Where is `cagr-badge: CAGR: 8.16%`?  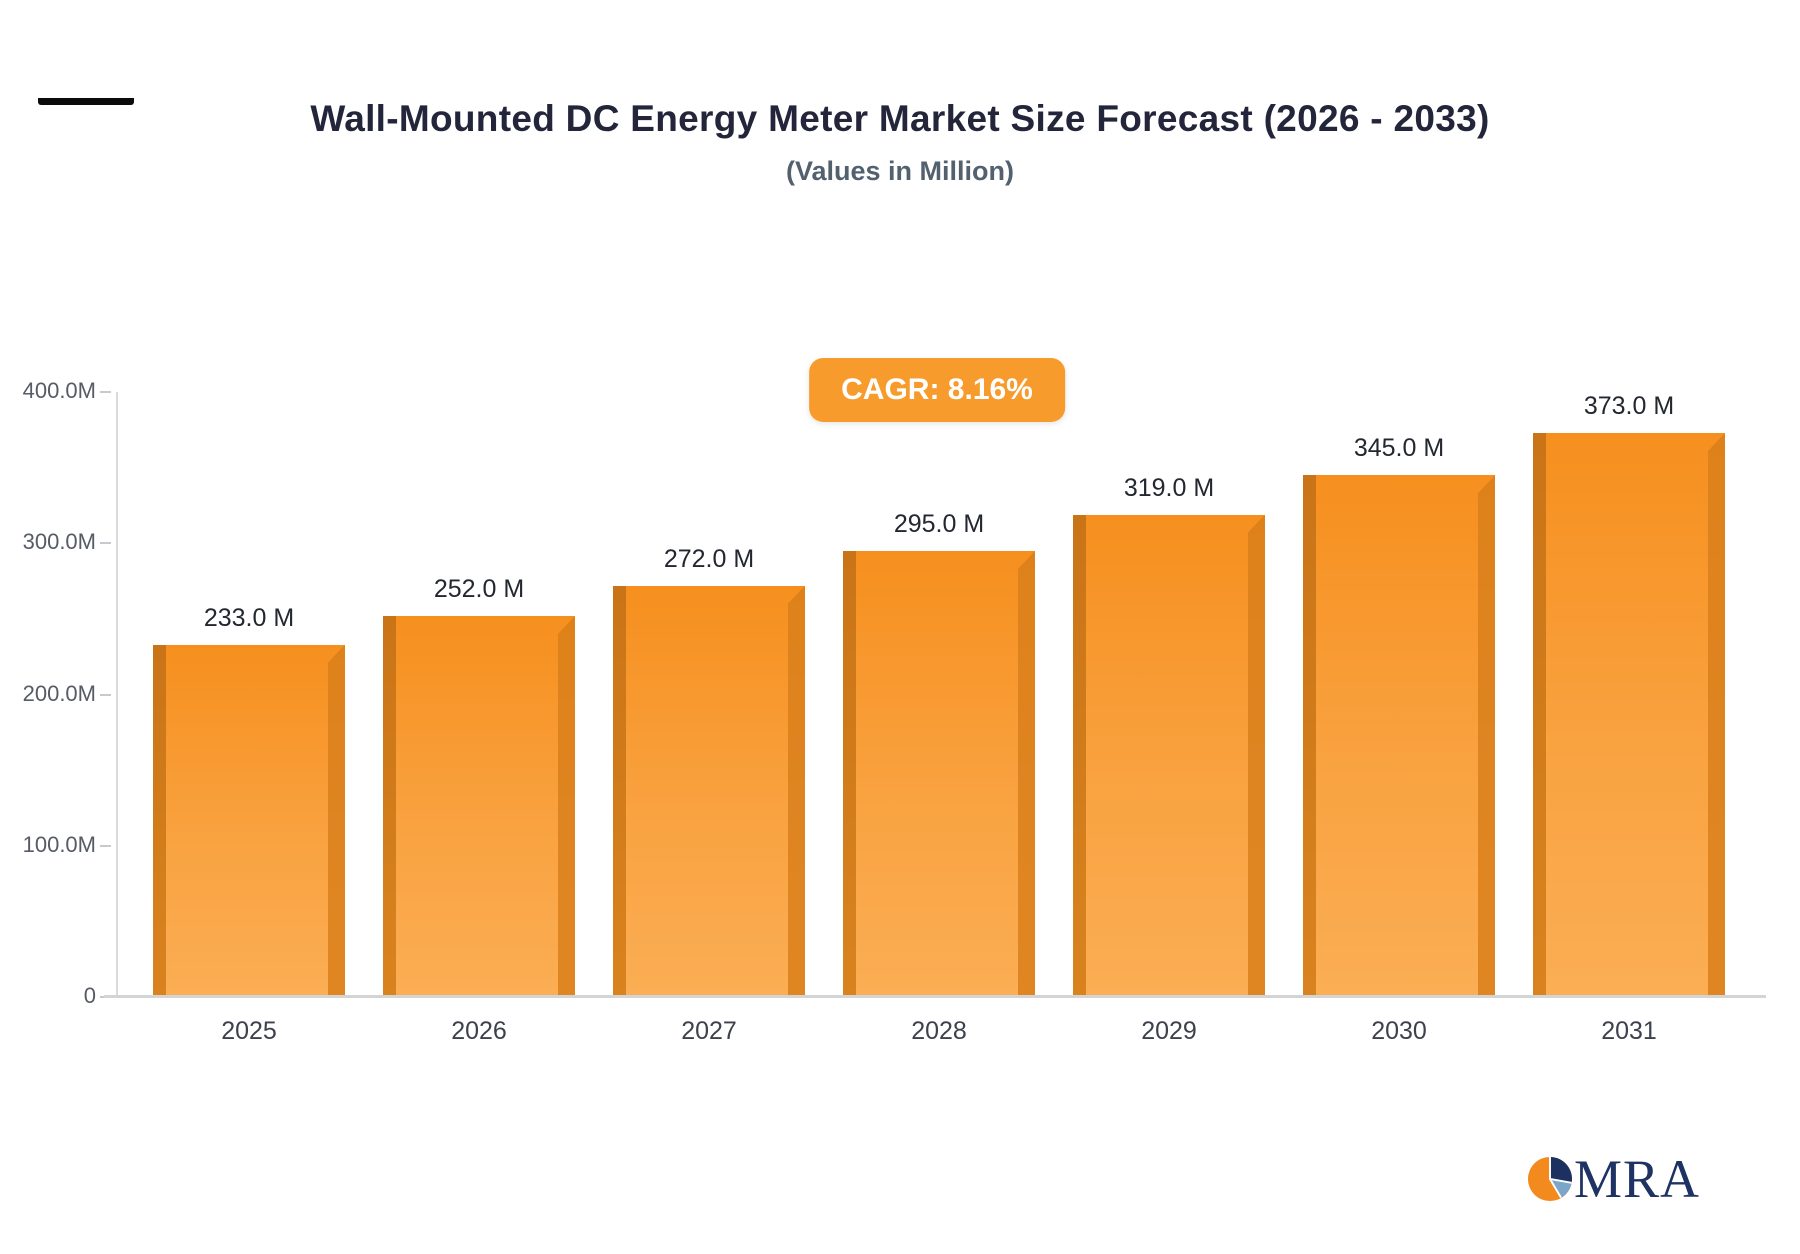
cagr-badge: CAGR: 8.16% is located at coordinates (937, 390).